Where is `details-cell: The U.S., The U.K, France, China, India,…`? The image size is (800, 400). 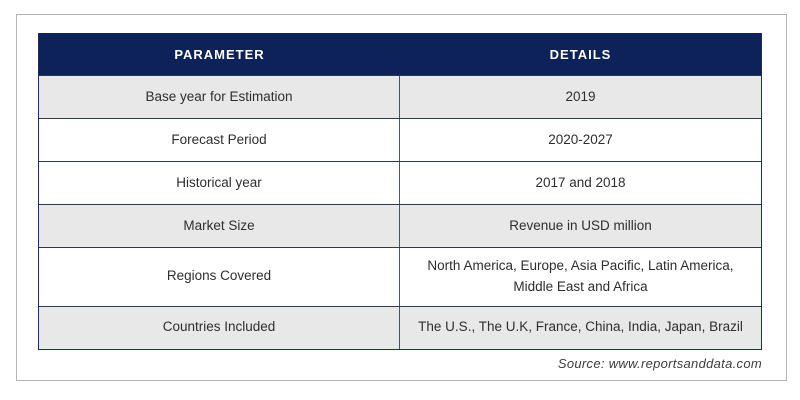 details-cell: The U.S., The U.K, France, China, India,… is located at coordinates (580, 328).